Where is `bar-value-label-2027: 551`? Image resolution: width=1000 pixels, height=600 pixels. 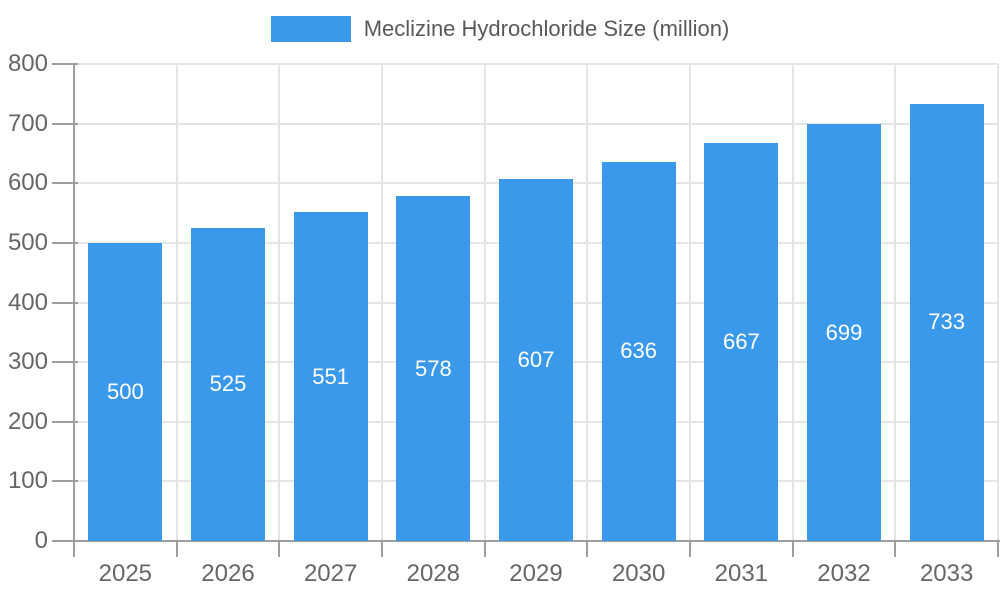
bar-value-label-2027: 551 is located at coordinates (331, 376).